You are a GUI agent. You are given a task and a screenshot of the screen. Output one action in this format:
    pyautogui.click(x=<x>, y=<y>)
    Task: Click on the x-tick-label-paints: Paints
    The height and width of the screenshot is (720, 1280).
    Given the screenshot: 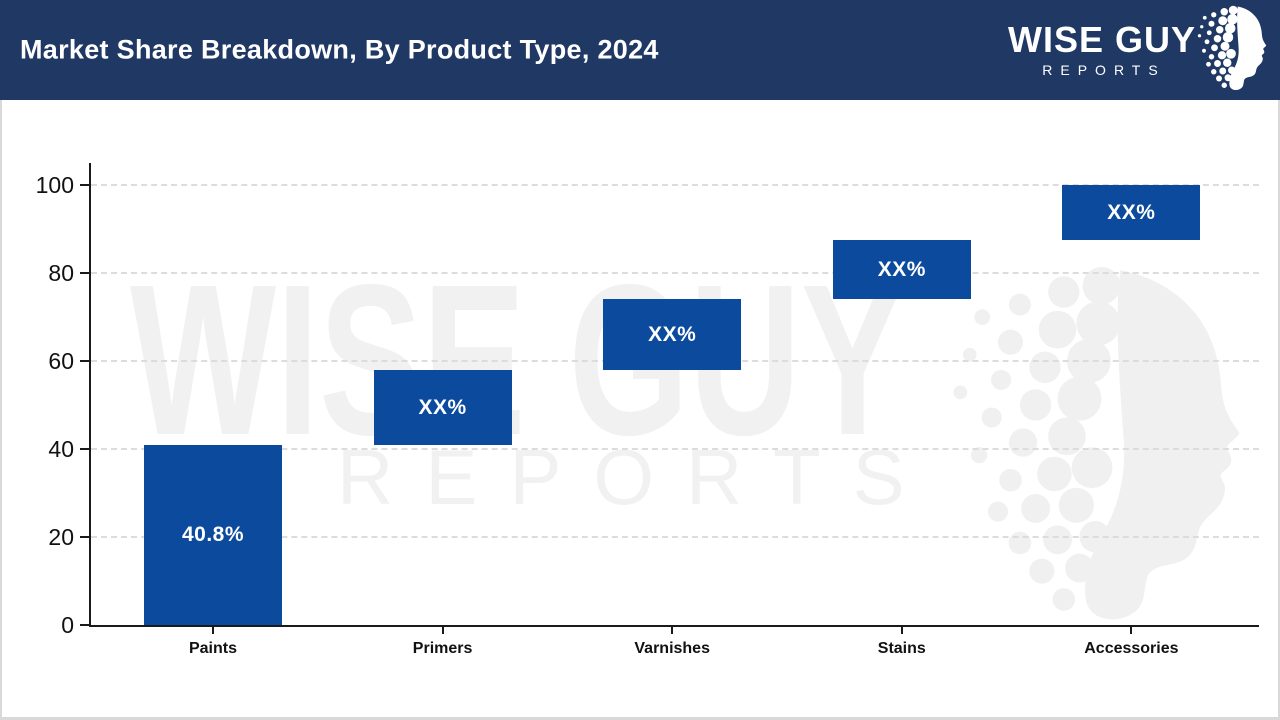 What is the action you would take?
    pyautogui.click(x=212, y=648)
    